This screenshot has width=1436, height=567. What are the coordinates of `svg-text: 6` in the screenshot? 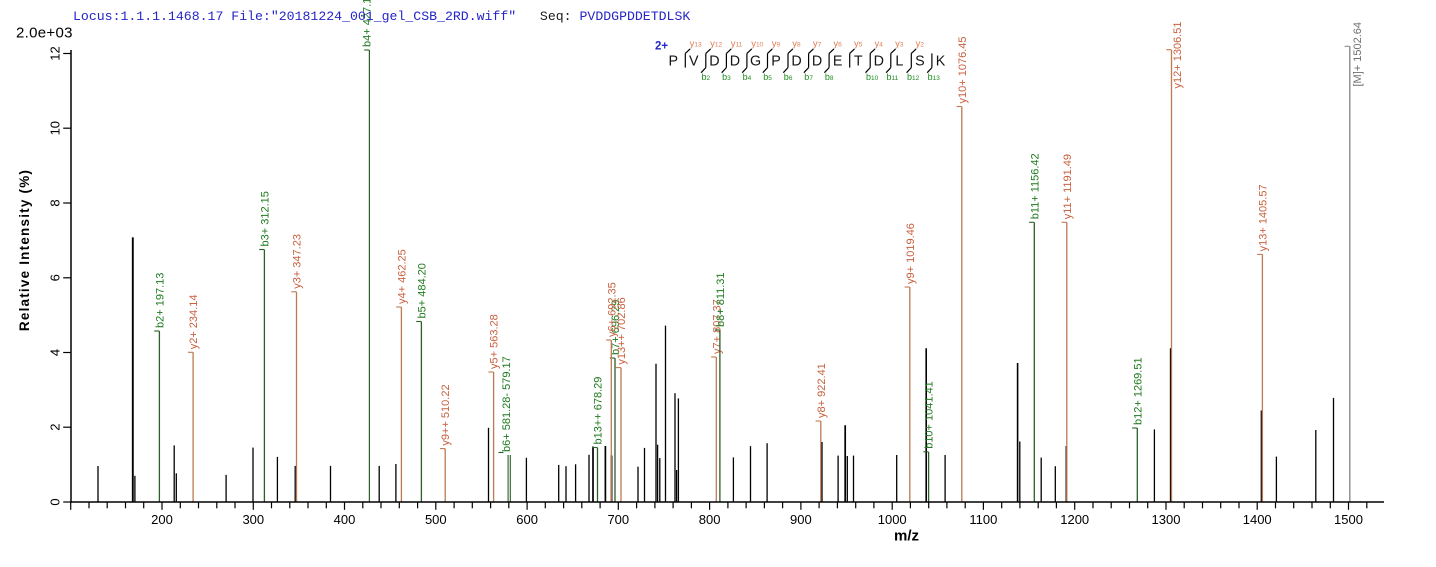 It's located at (54, 277).